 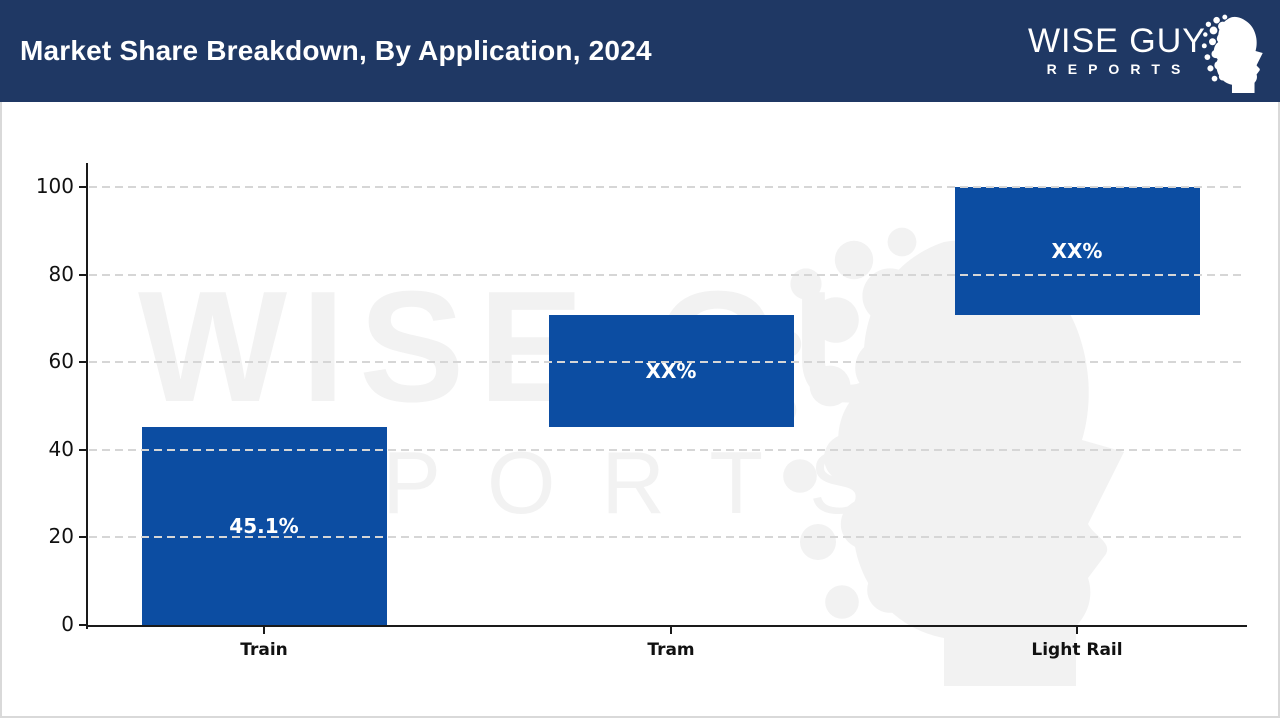 I want to click on brand-name: WISE GUY, so click(x=1116, y=41).